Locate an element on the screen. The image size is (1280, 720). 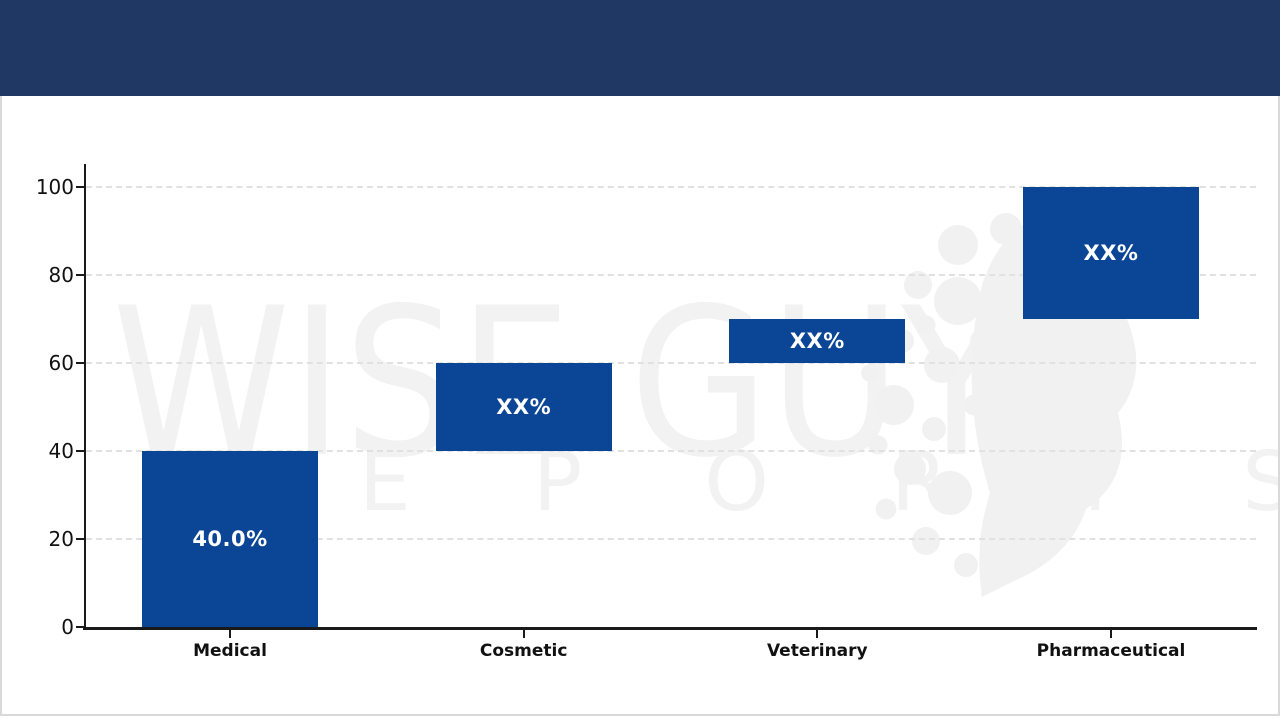
bottom-rule is located at coordinates (640, 715).